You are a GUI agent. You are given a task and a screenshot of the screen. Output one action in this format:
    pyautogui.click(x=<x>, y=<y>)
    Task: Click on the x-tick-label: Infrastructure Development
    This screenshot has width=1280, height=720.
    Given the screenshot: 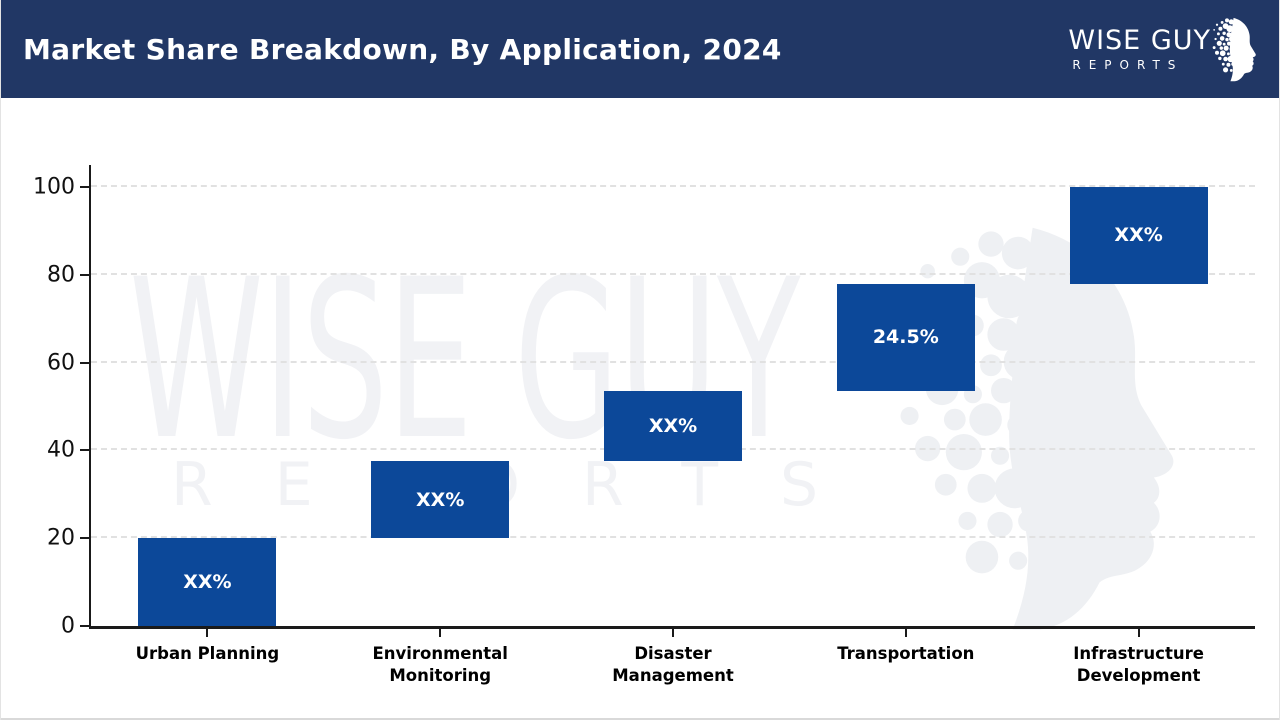 What is the action you would take?
    pyautogui.click(x=1138, y=665)
    